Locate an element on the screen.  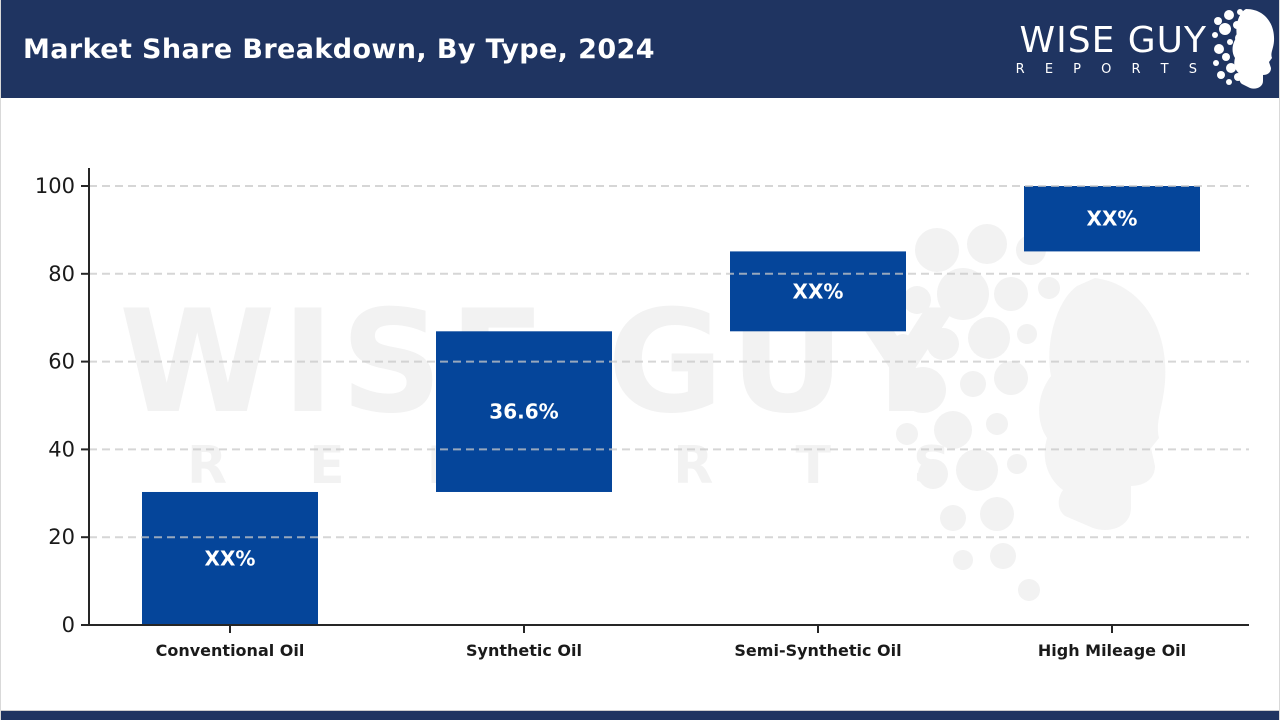
footer-rule is located at coordinates (640, 710).